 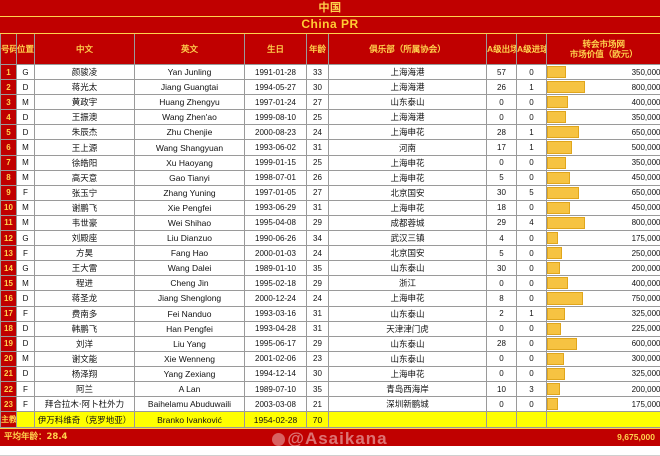 I want to click on player-goals: 3, so click(x=532, y=388).